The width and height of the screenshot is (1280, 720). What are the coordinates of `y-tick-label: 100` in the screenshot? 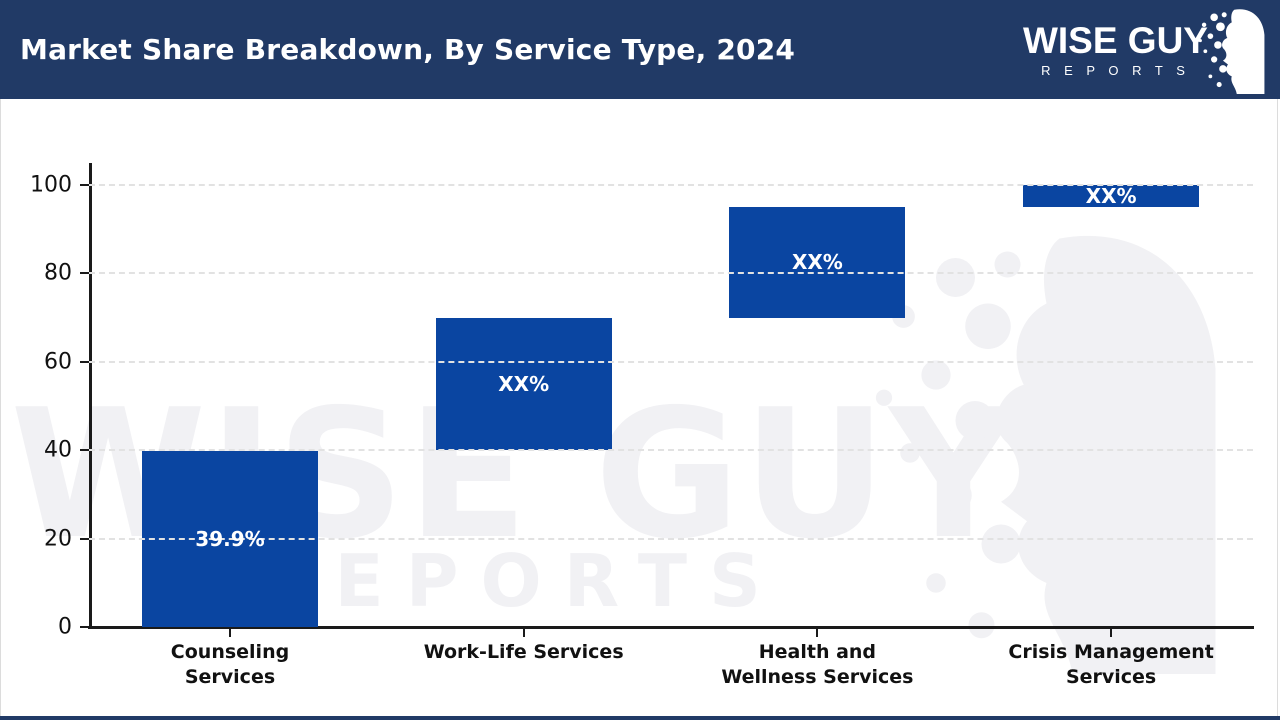 It's located at (51, 185).